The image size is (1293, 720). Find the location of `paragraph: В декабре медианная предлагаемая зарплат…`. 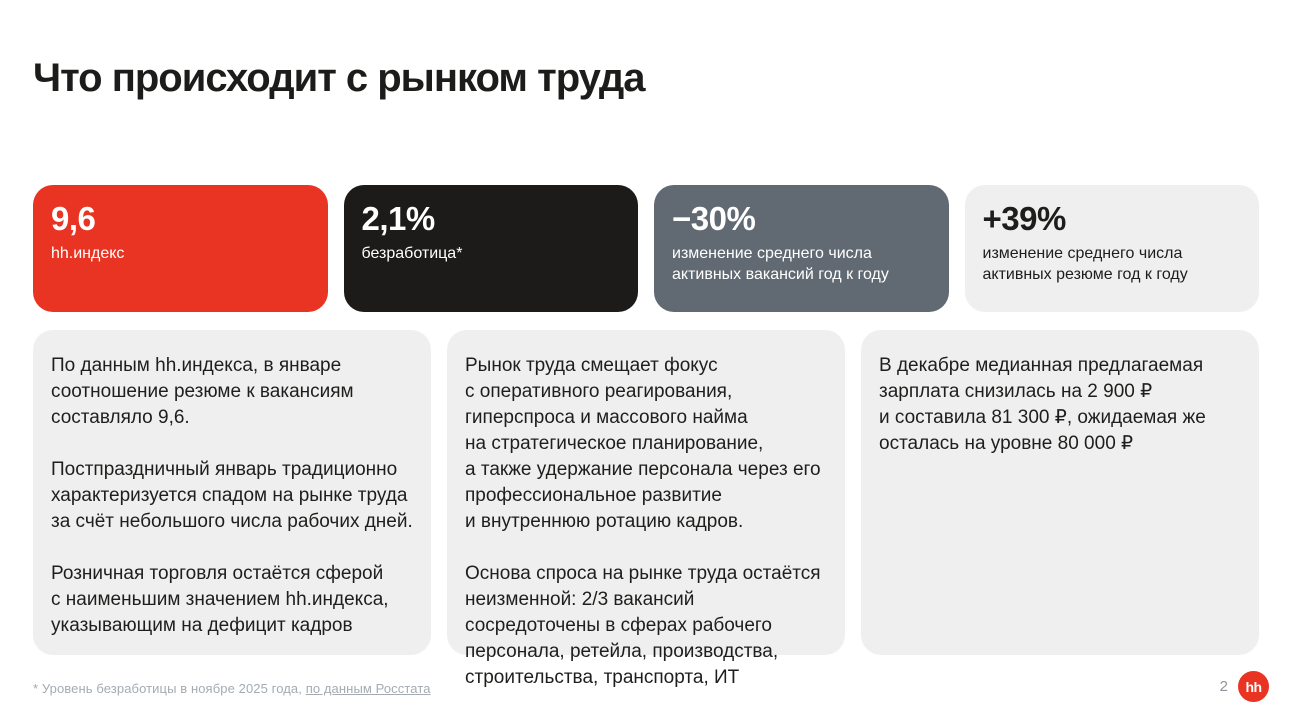

paragraph: В декабре медианная предлагаемая зарплат… is located at coordinates (1042, 404).